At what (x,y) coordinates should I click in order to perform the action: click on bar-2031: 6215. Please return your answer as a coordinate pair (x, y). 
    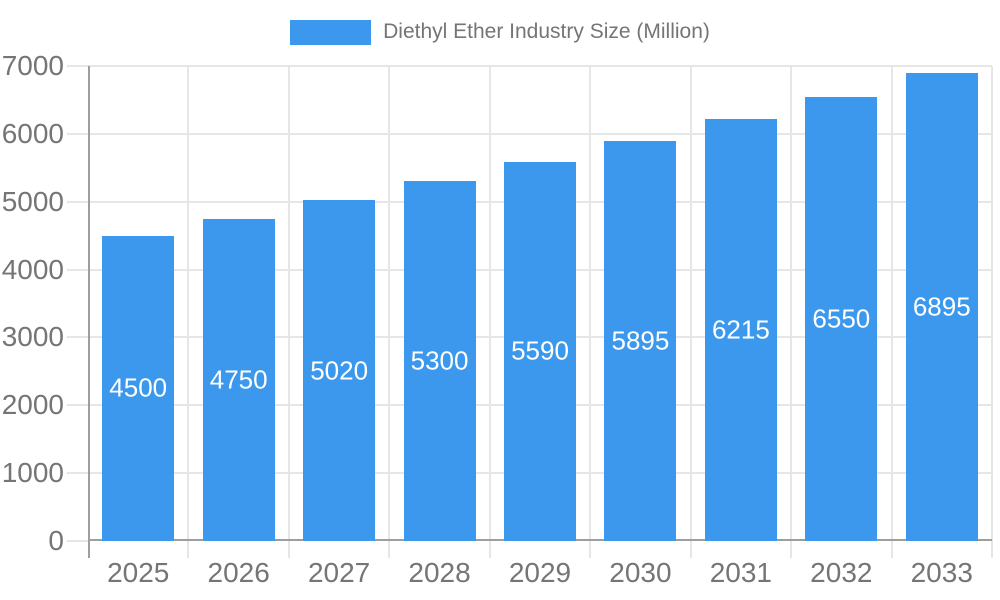
    Looking at the image, I should click on (740, 330).